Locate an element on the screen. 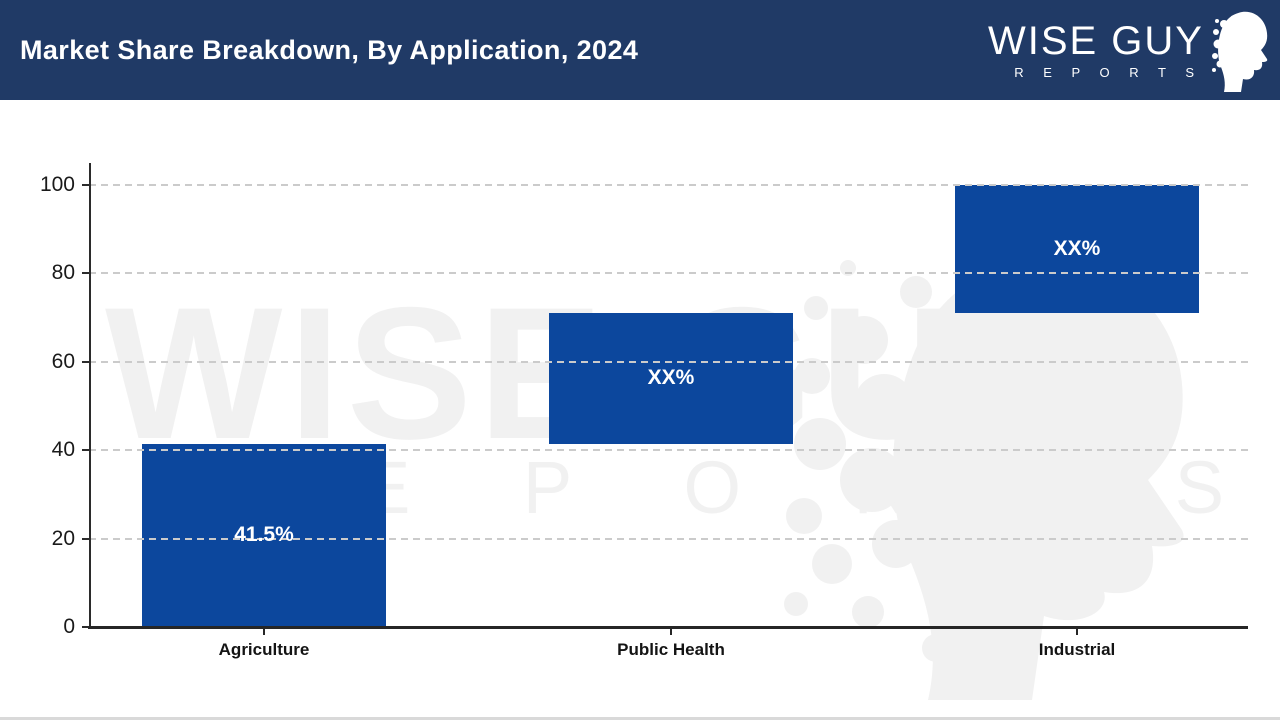 The width and height of the screenshot is (1280, 720). x-category-label: Agriculture is located at coordinates (264, 649).